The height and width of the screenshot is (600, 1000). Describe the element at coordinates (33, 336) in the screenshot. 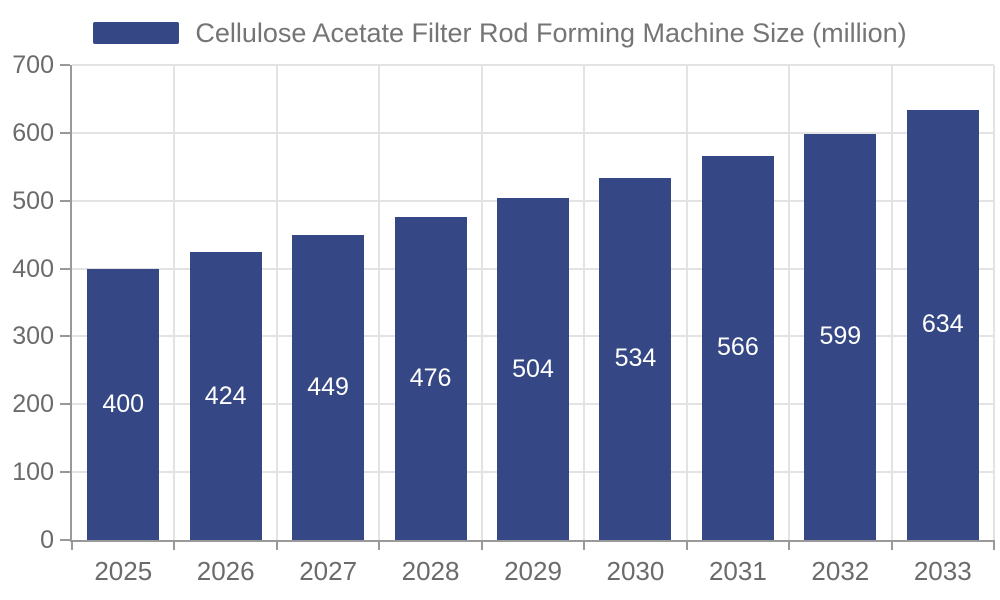

I see `y-tick-label: 300` at that location.